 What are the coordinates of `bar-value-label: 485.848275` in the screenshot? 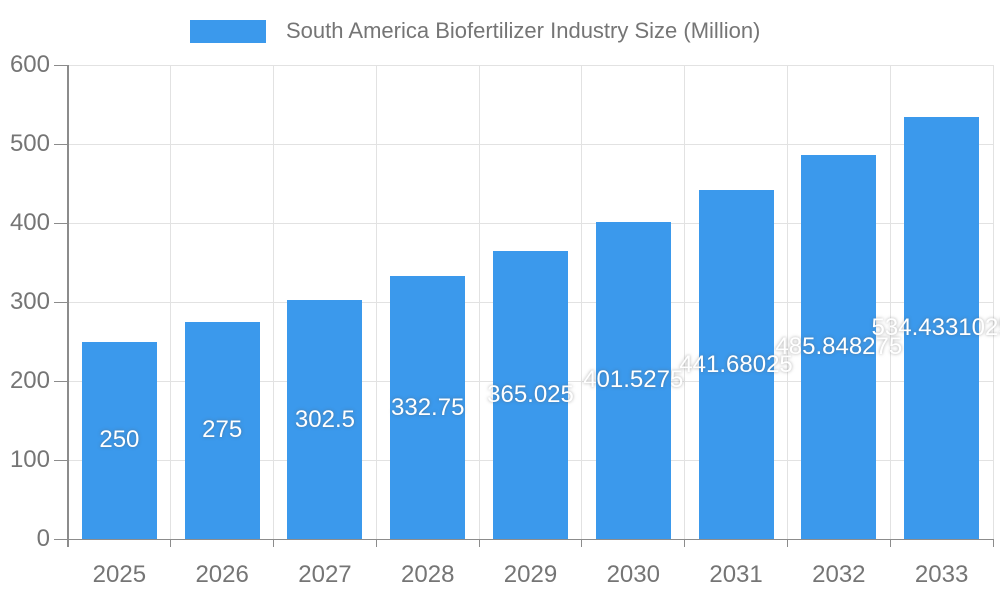 It's located at (839, 347).